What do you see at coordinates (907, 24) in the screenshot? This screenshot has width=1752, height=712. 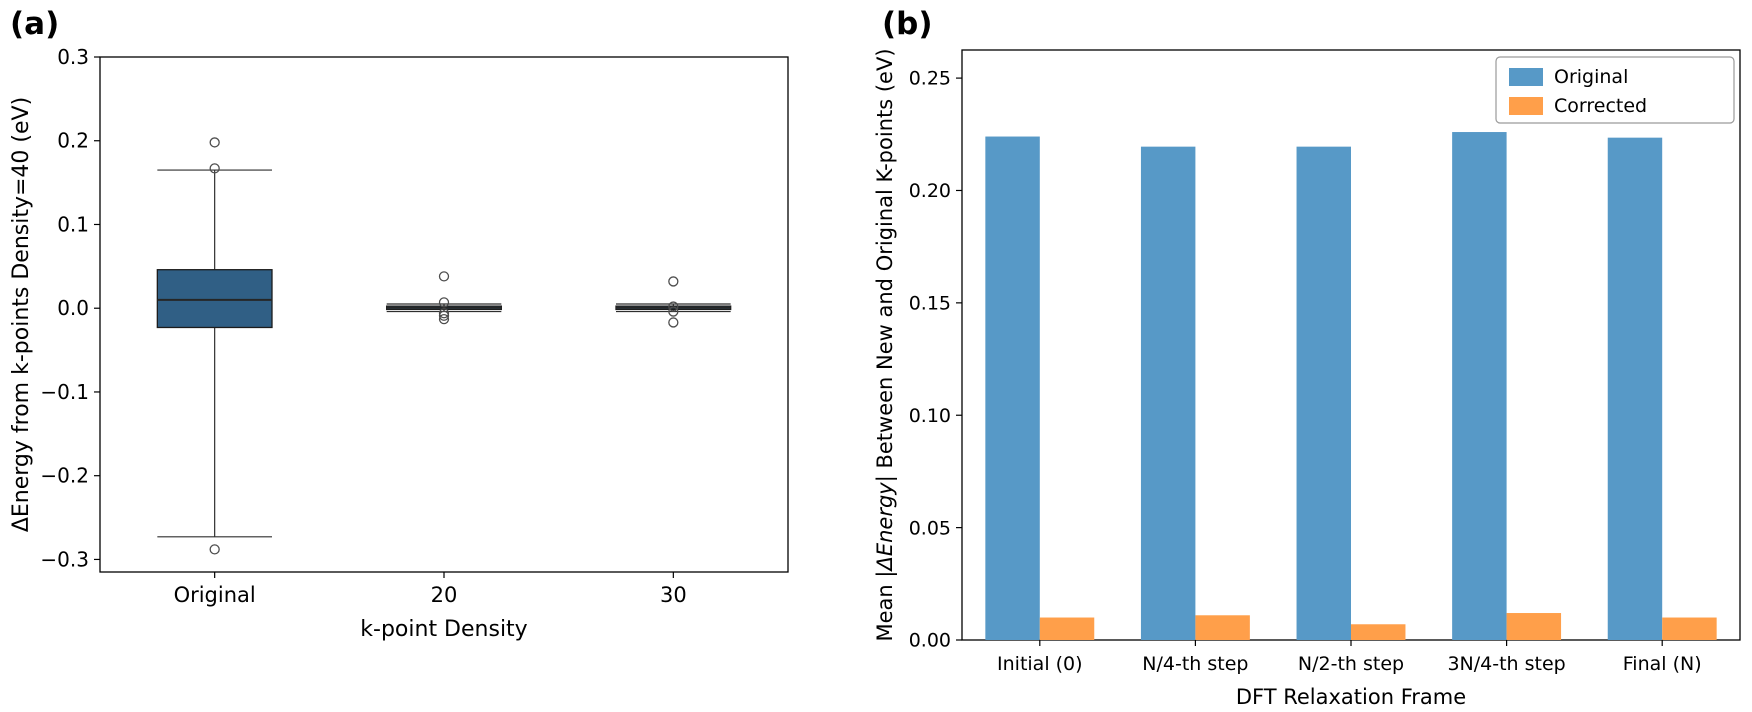 I see `panel-b-label: (b)` at bounding box center [907, 24].